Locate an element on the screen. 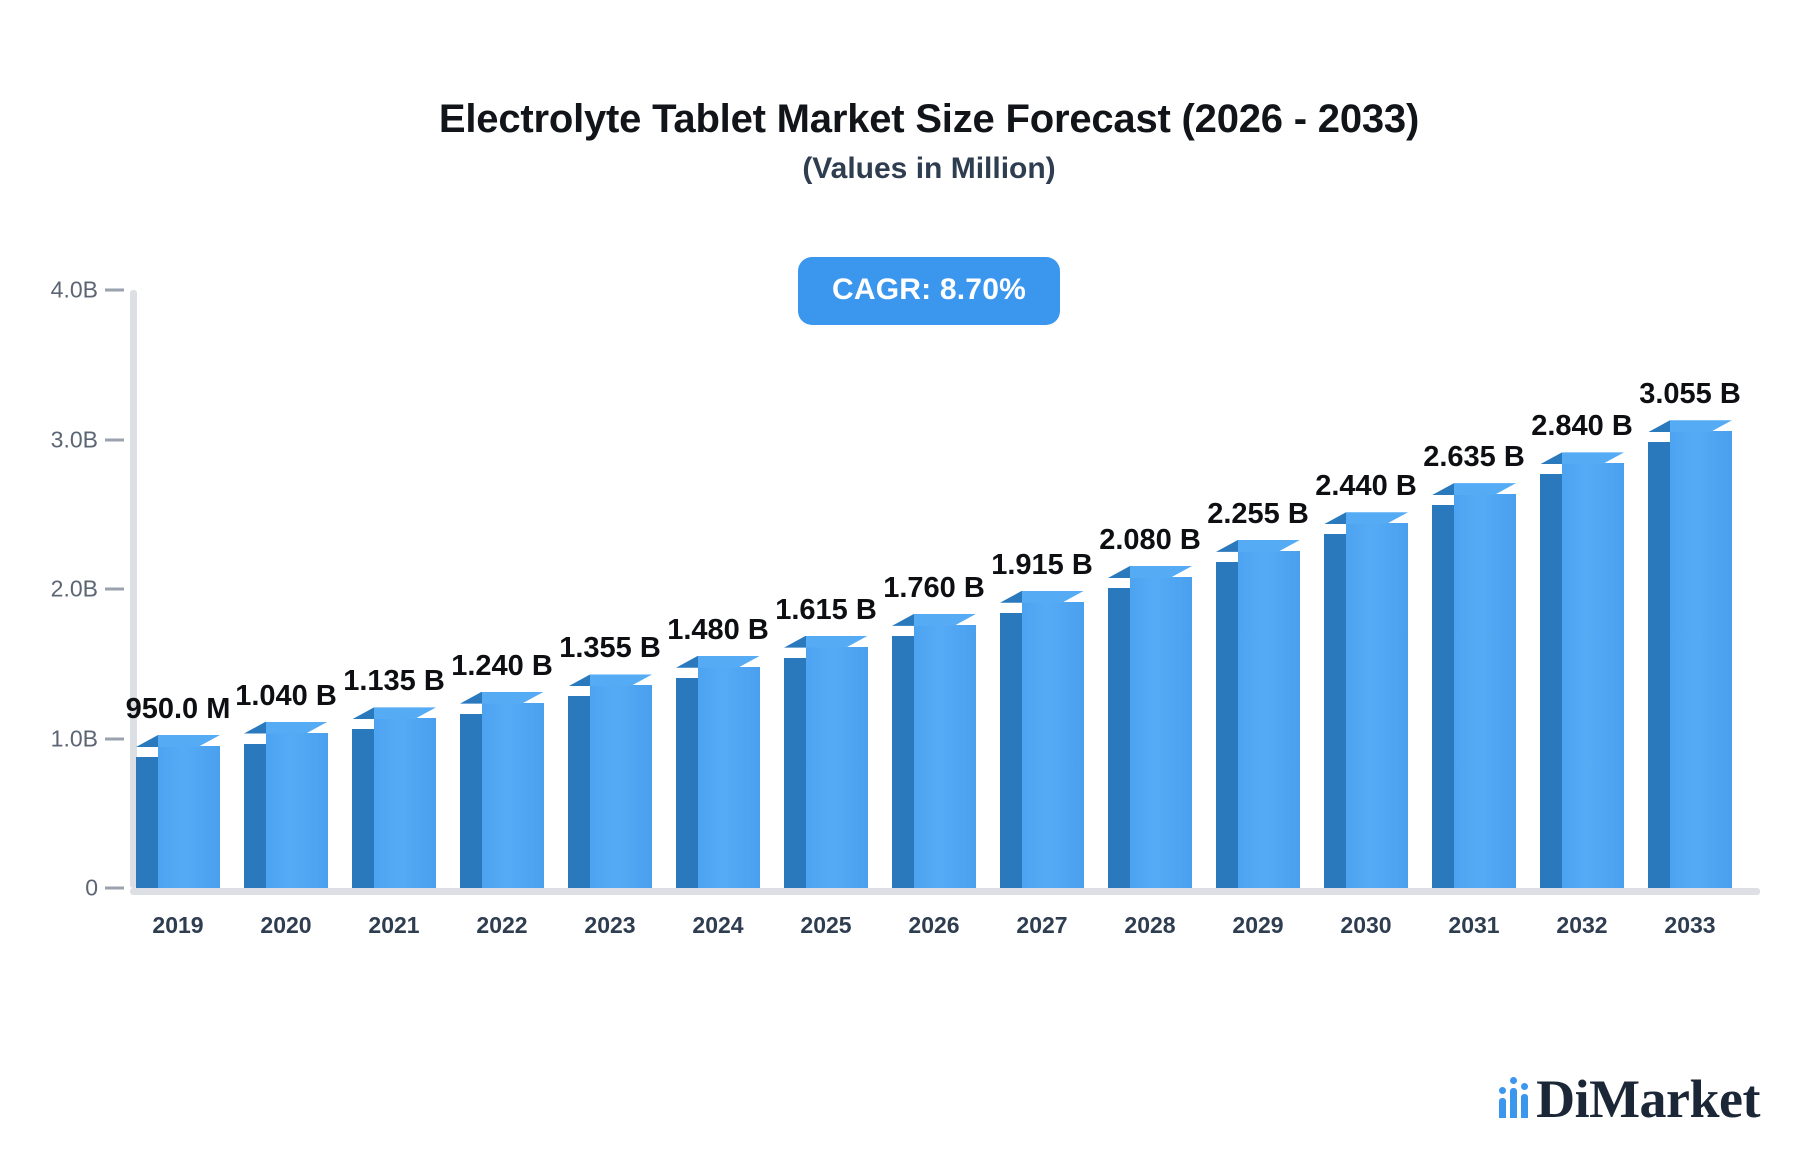 The height and width of the screenshot is (1156, 1800). x-axis-tick-label: 2021 is located at coordinates (394, 925).